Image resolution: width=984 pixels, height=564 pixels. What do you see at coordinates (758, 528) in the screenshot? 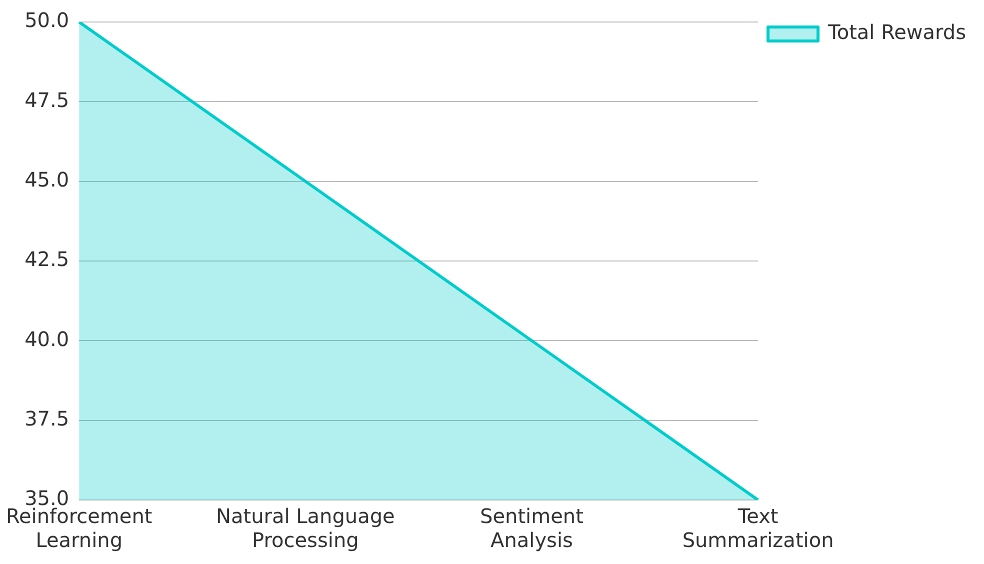
I see `x-tick-label: Text Summarization` at bounding box center [758, 528].